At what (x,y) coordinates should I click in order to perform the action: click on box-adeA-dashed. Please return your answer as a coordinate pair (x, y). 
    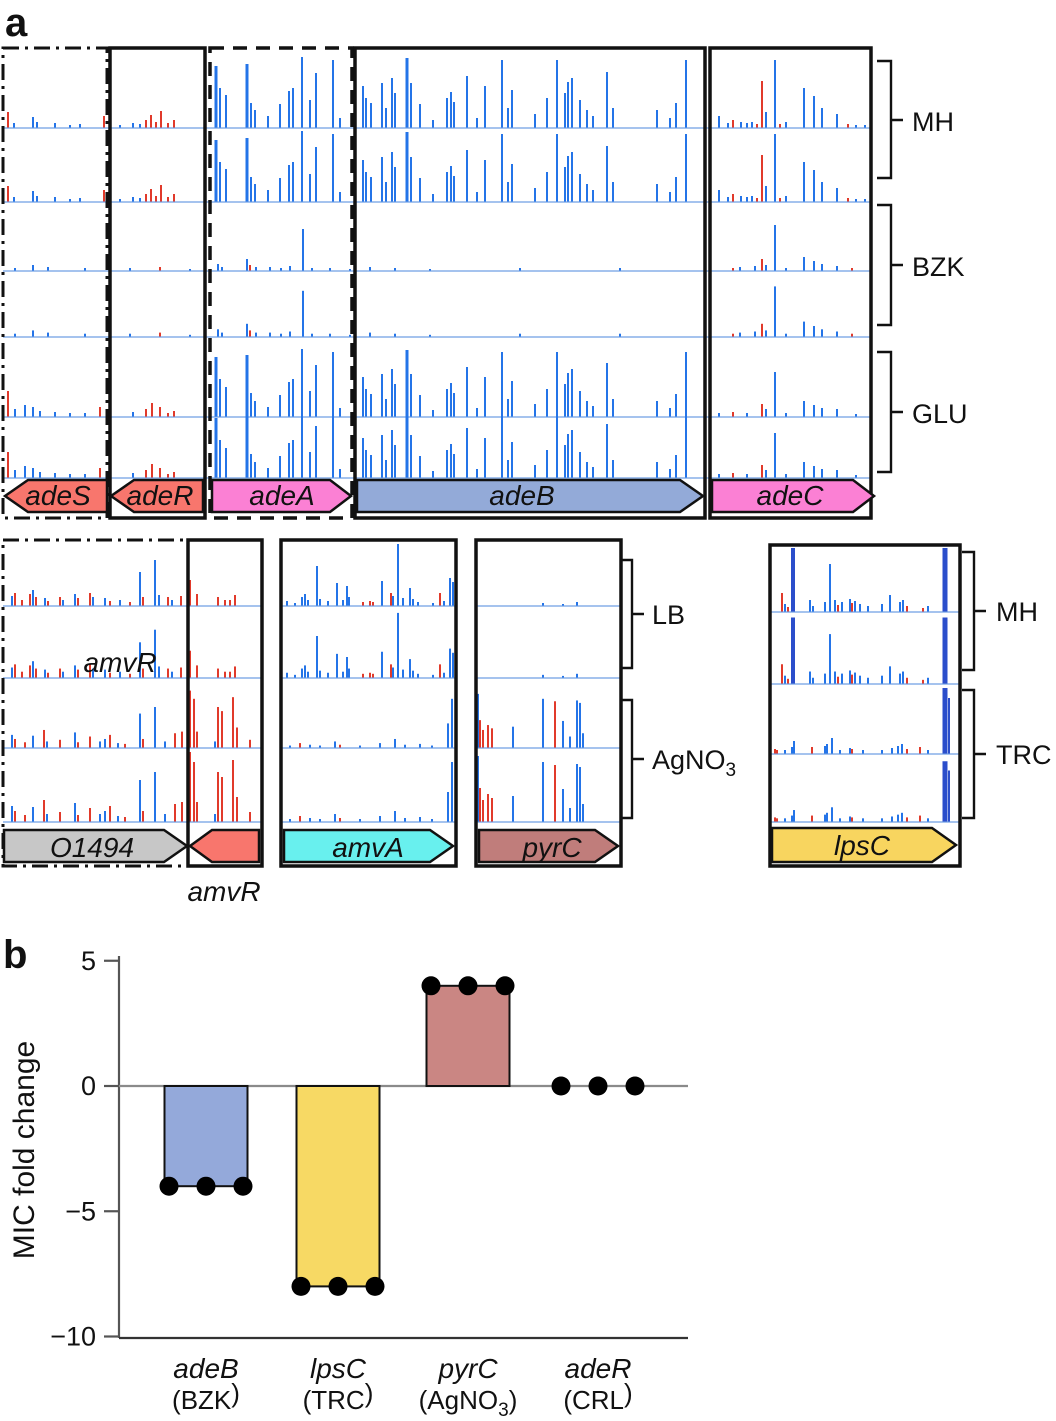
    Looking at the image, I should click on (281, 283).